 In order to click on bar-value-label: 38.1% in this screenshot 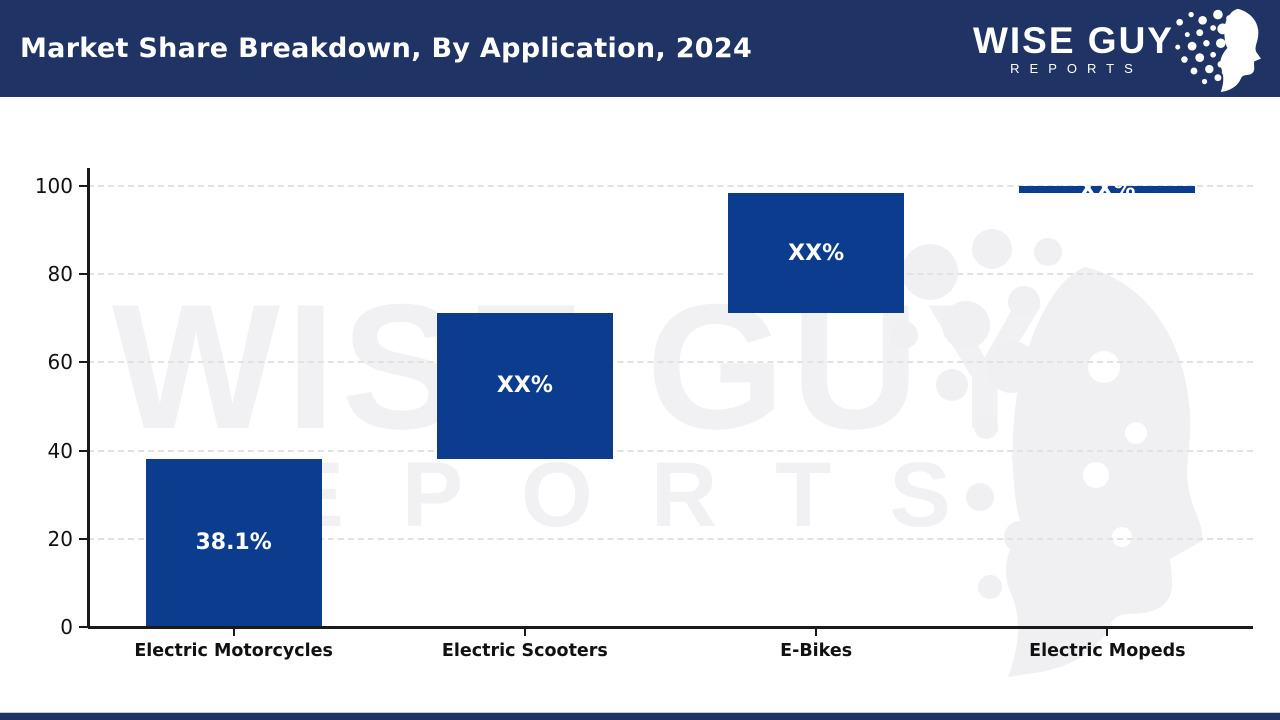, I will do `click(233, 543)`.